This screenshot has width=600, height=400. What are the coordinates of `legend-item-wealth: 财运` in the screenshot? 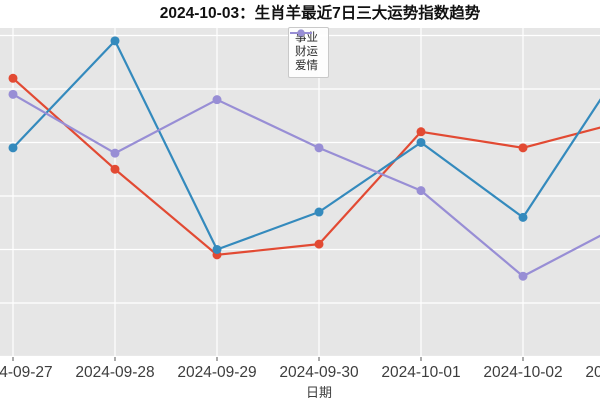 It's located at (304, 44).